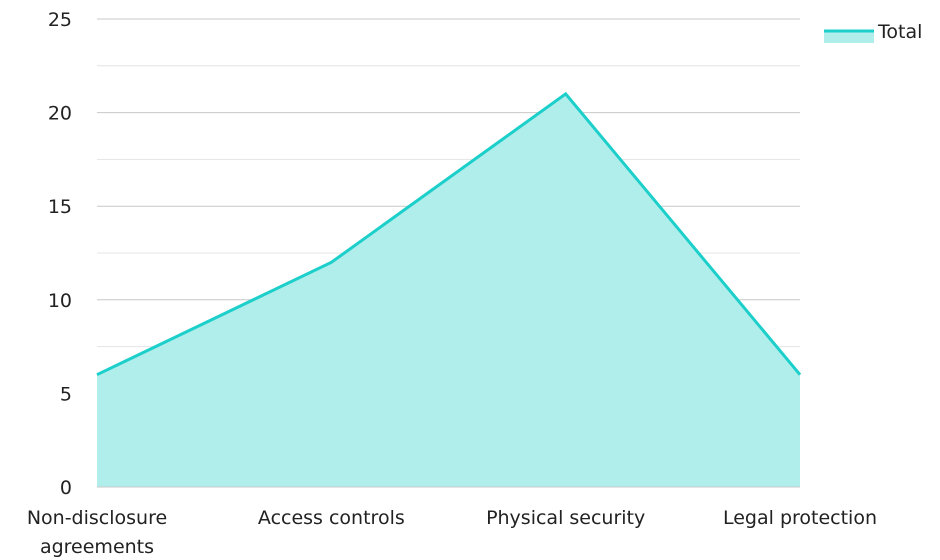  Describe the element at coordinates (66, 394) in the screenshot. I see `y-tick-label: 5` at that location.